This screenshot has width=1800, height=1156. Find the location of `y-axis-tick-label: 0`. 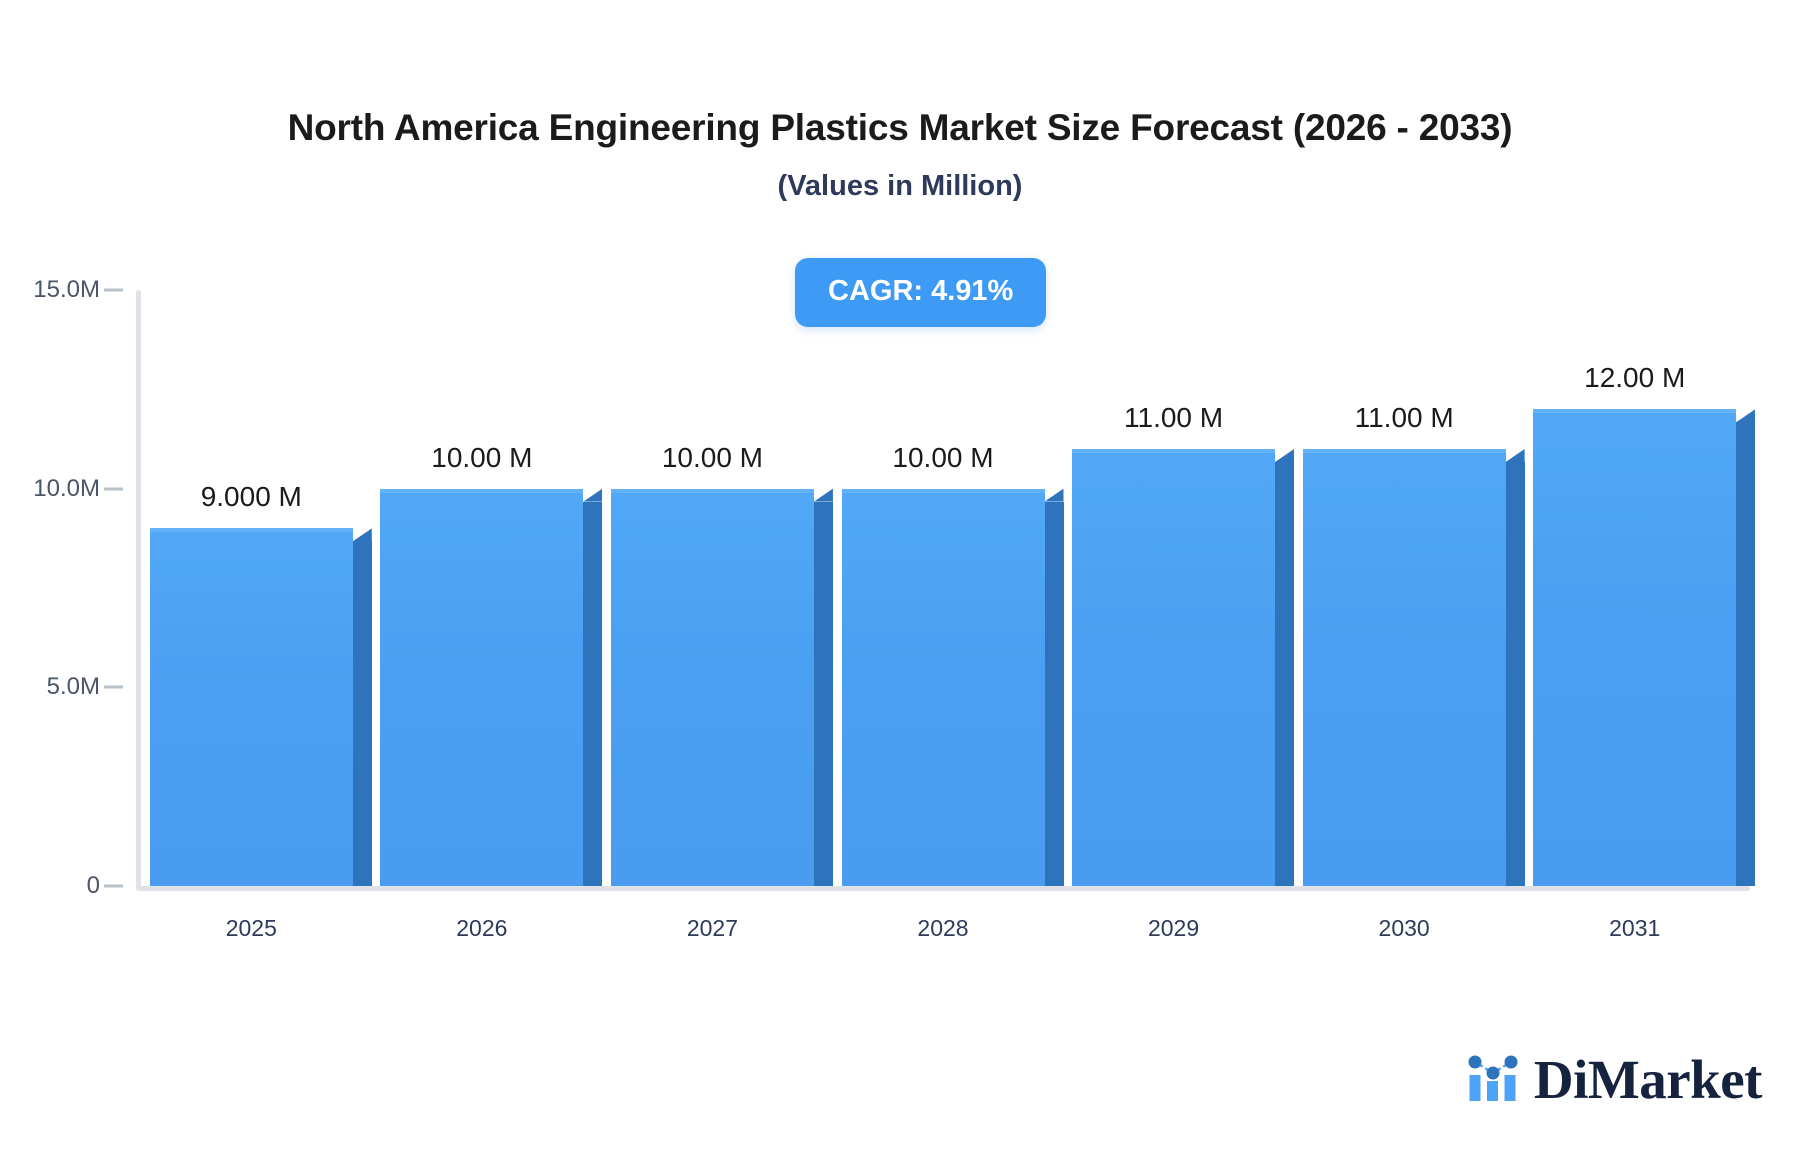

y-axis-tick-label: 0 is located at coordinates (93, 885).